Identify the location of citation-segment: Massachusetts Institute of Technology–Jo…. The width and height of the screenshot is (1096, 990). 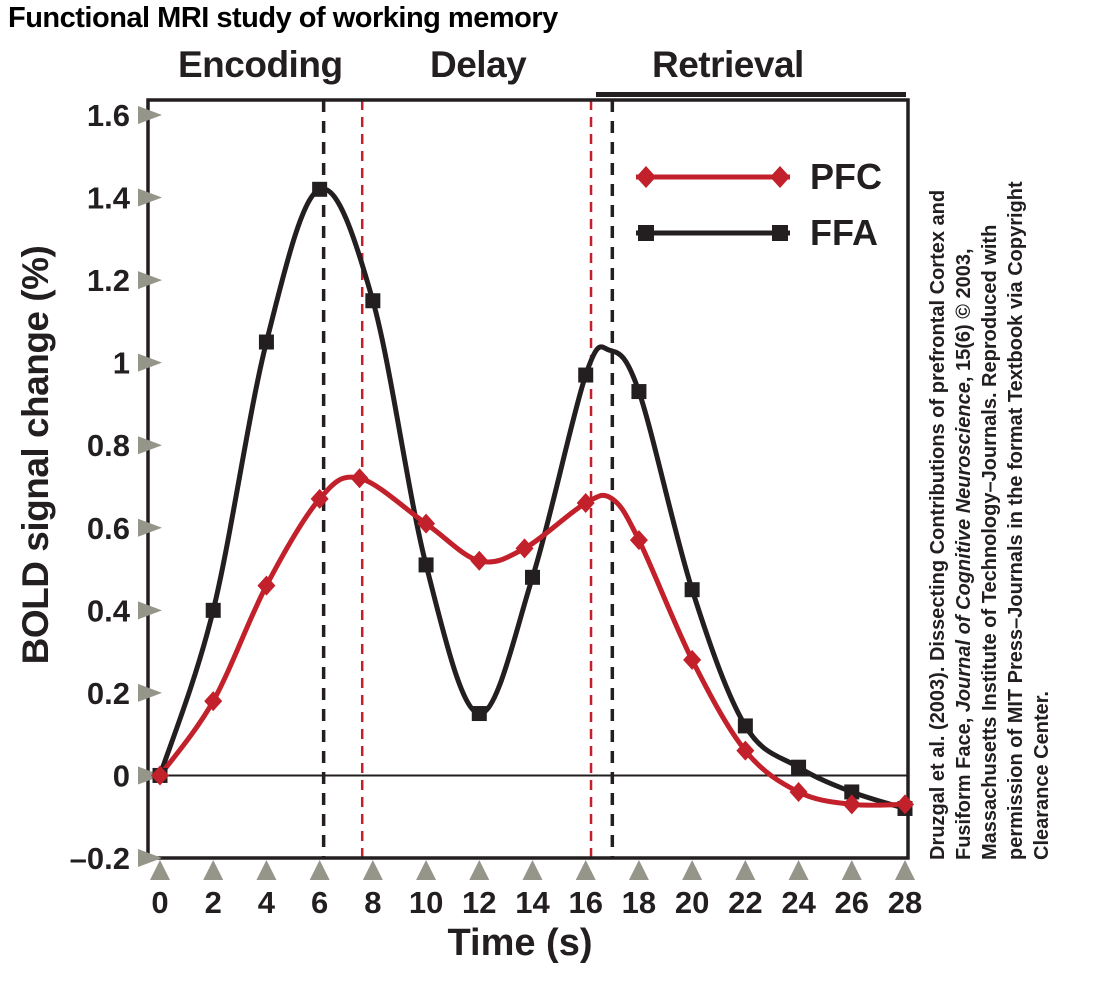
(990, 542).